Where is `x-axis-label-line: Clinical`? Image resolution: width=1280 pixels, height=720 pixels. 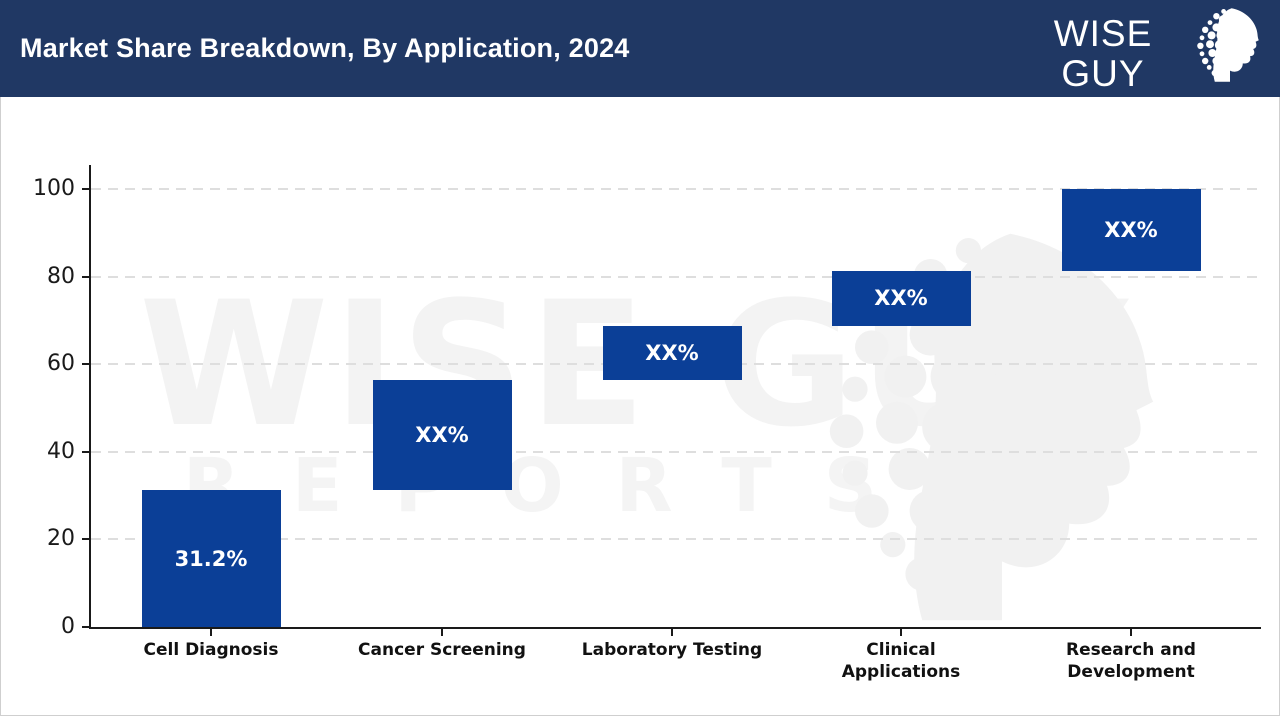 x-axis-label-line: Clinical is located at coordinates (901, 650).